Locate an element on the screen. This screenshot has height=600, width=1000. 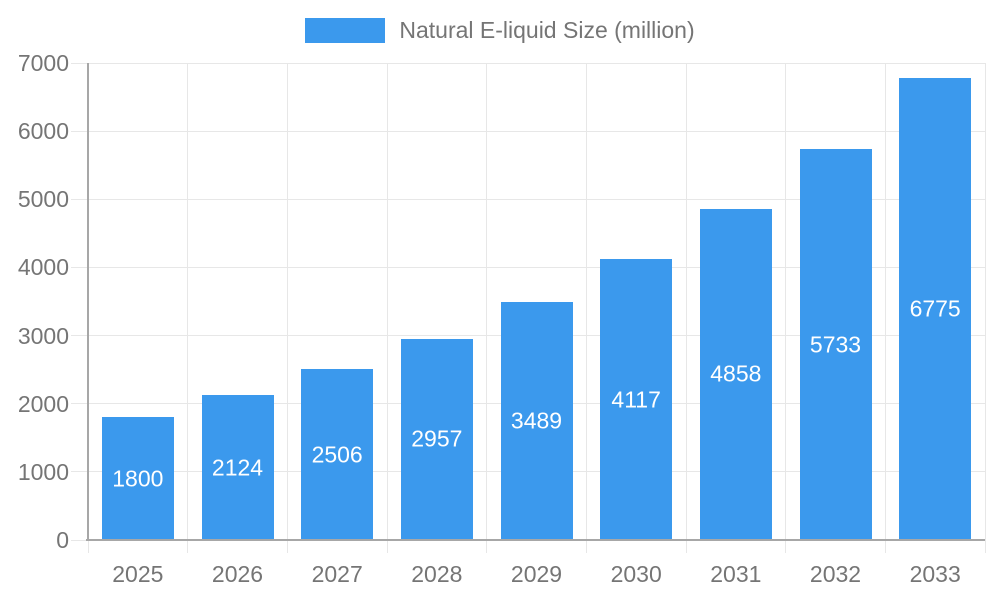
bar: 1800 is located at coordinates (137, 478).